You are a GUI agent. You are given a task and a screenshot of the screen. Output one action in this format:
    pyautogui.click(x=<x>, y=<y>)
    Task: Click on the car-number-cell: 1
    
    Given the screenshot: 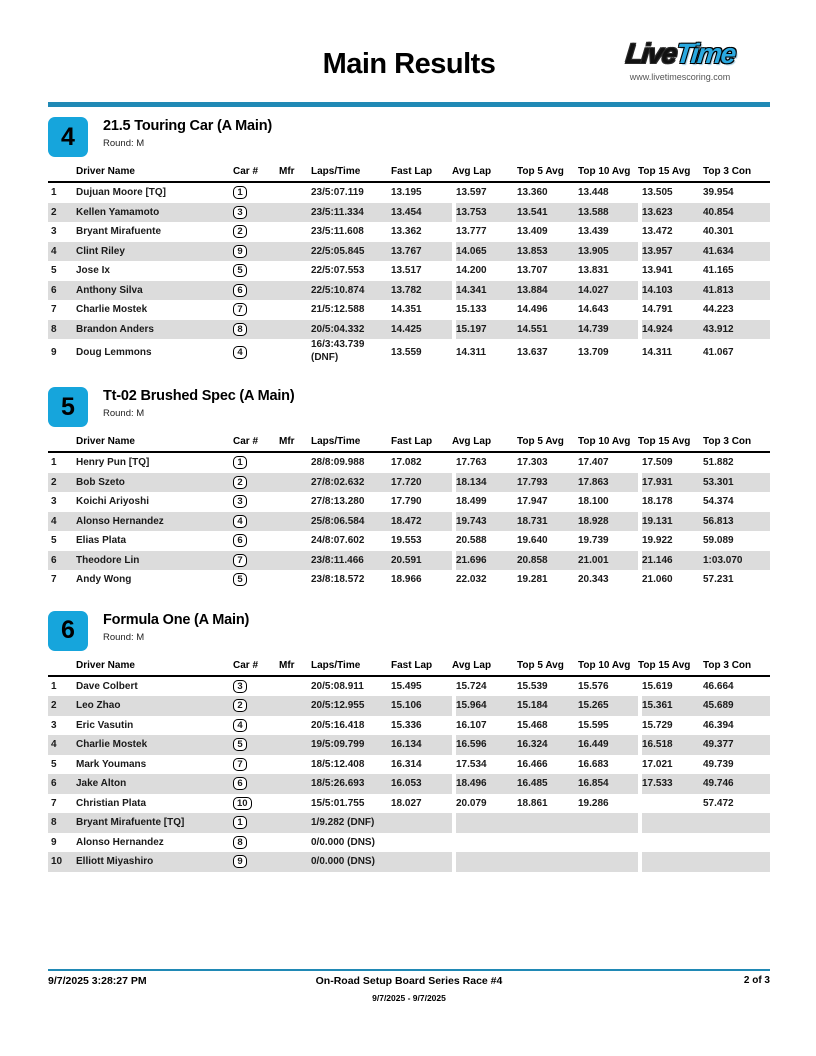 What is the action you would take?
    pyautogui.click(x=256, y=823)
    